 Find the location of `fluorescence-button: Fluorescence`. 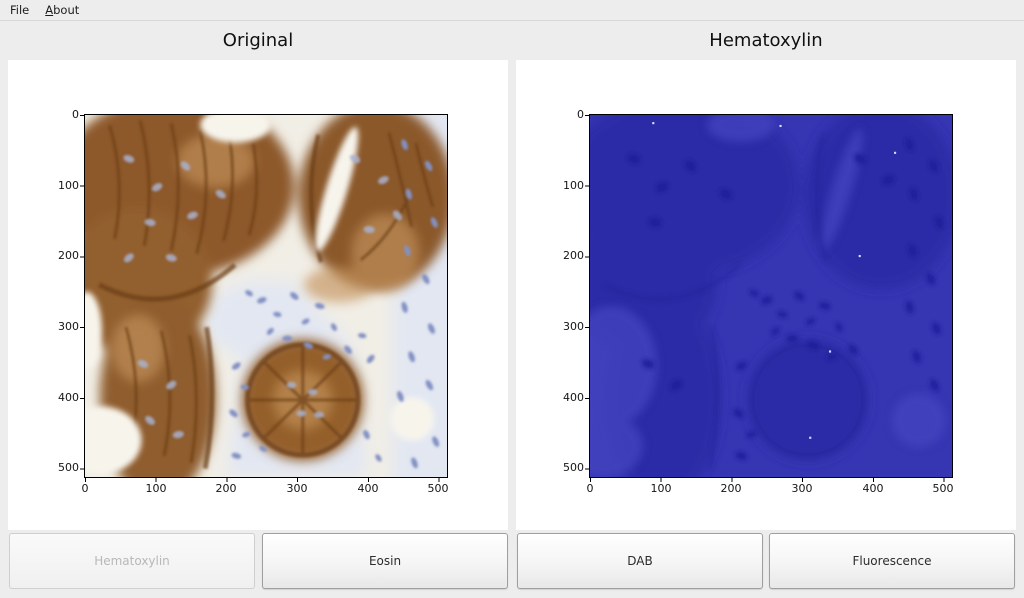

fluorescence-button: Fluorescence is located at coordinates (892, 561).